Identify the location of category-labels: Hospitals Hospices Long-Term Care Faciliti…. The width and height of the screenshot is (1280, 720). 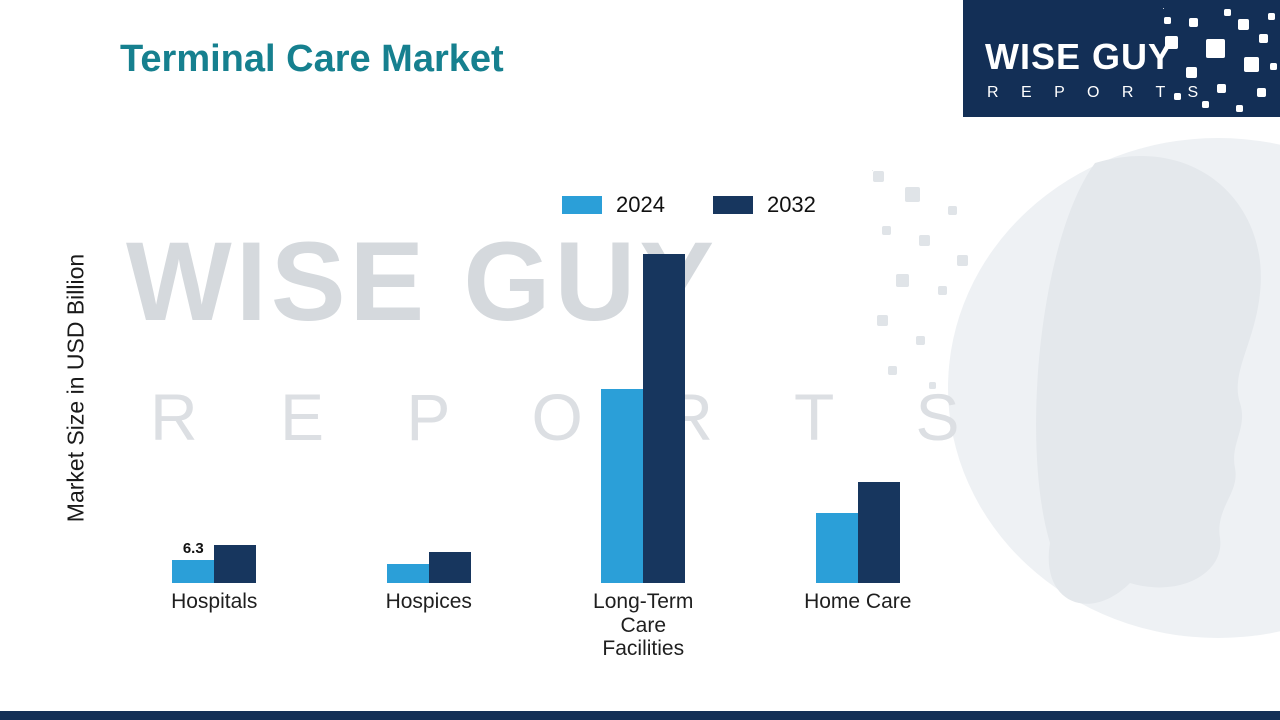
(536, 625).